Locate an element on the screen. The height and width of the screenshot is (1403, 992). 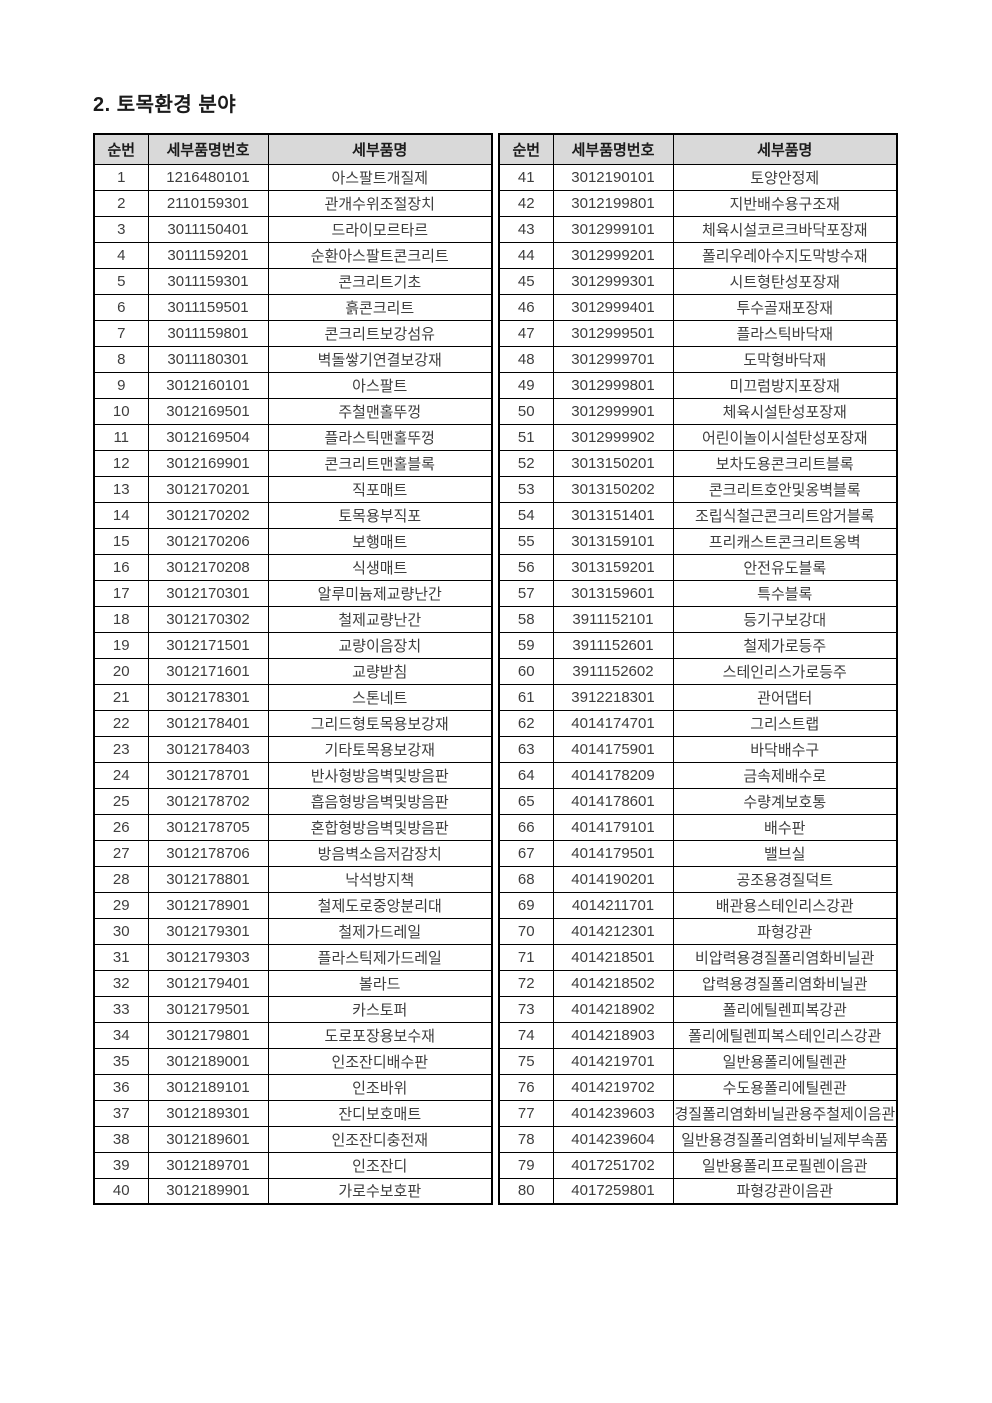
seq-cell: 48 is located at coordinates (526, 359).